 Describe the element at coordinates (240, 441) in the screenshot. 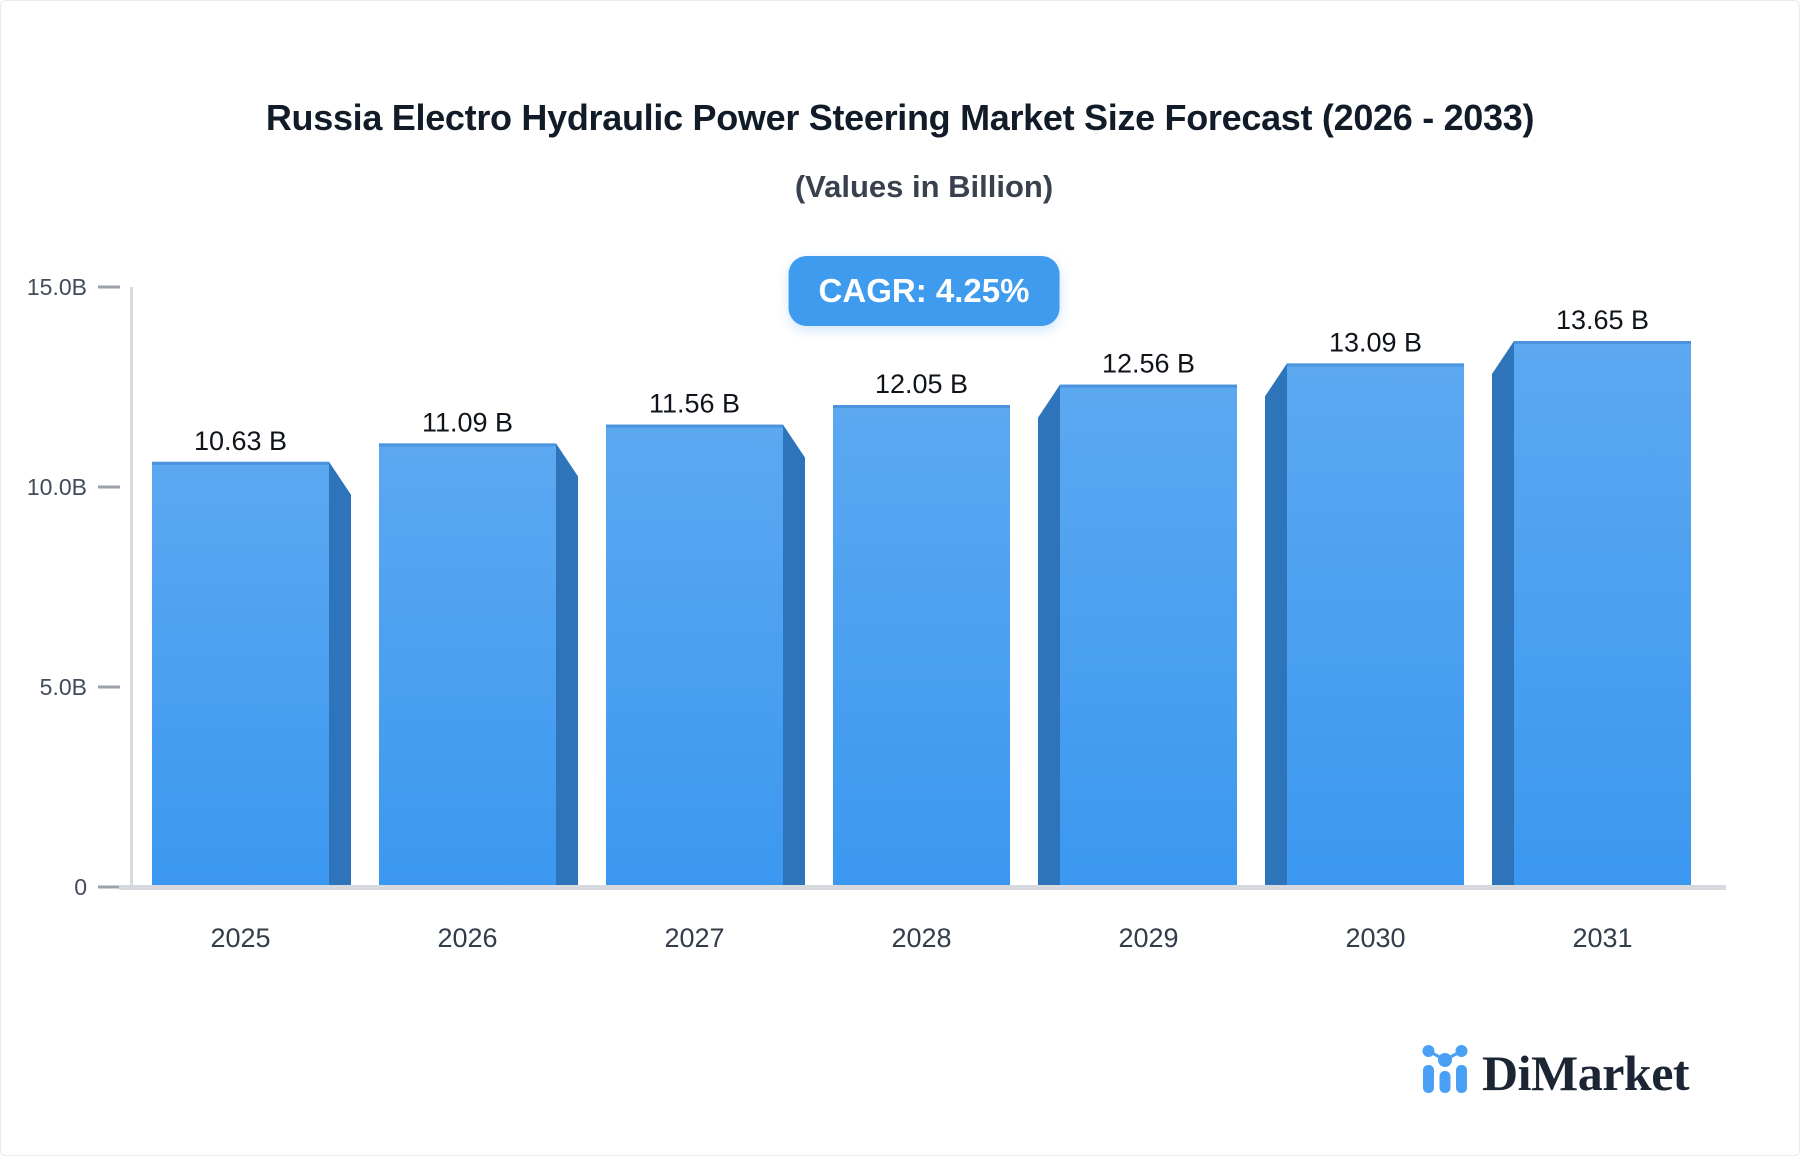

I see `bar-value-label: 10.63 B` at that location.